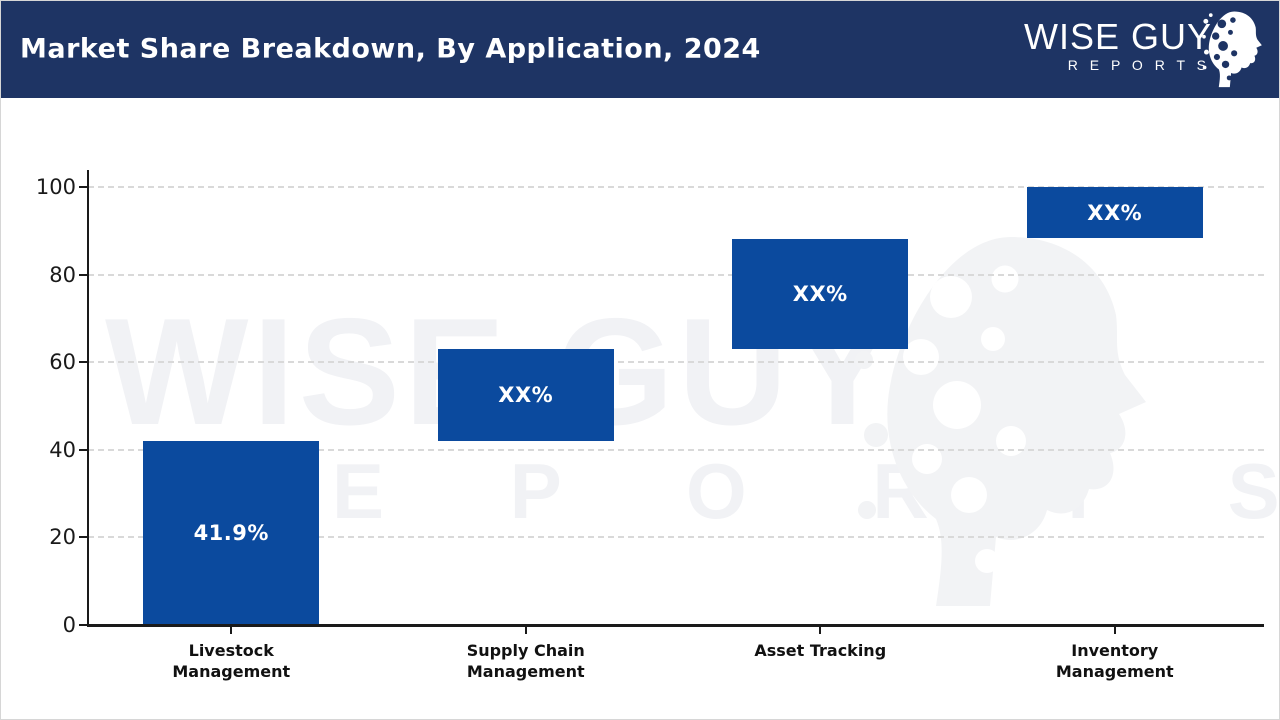 The image size is (1280, 720). Describe the element at coordinates (675, 625) in the screenshot. I see `x-axis-line` at that location.